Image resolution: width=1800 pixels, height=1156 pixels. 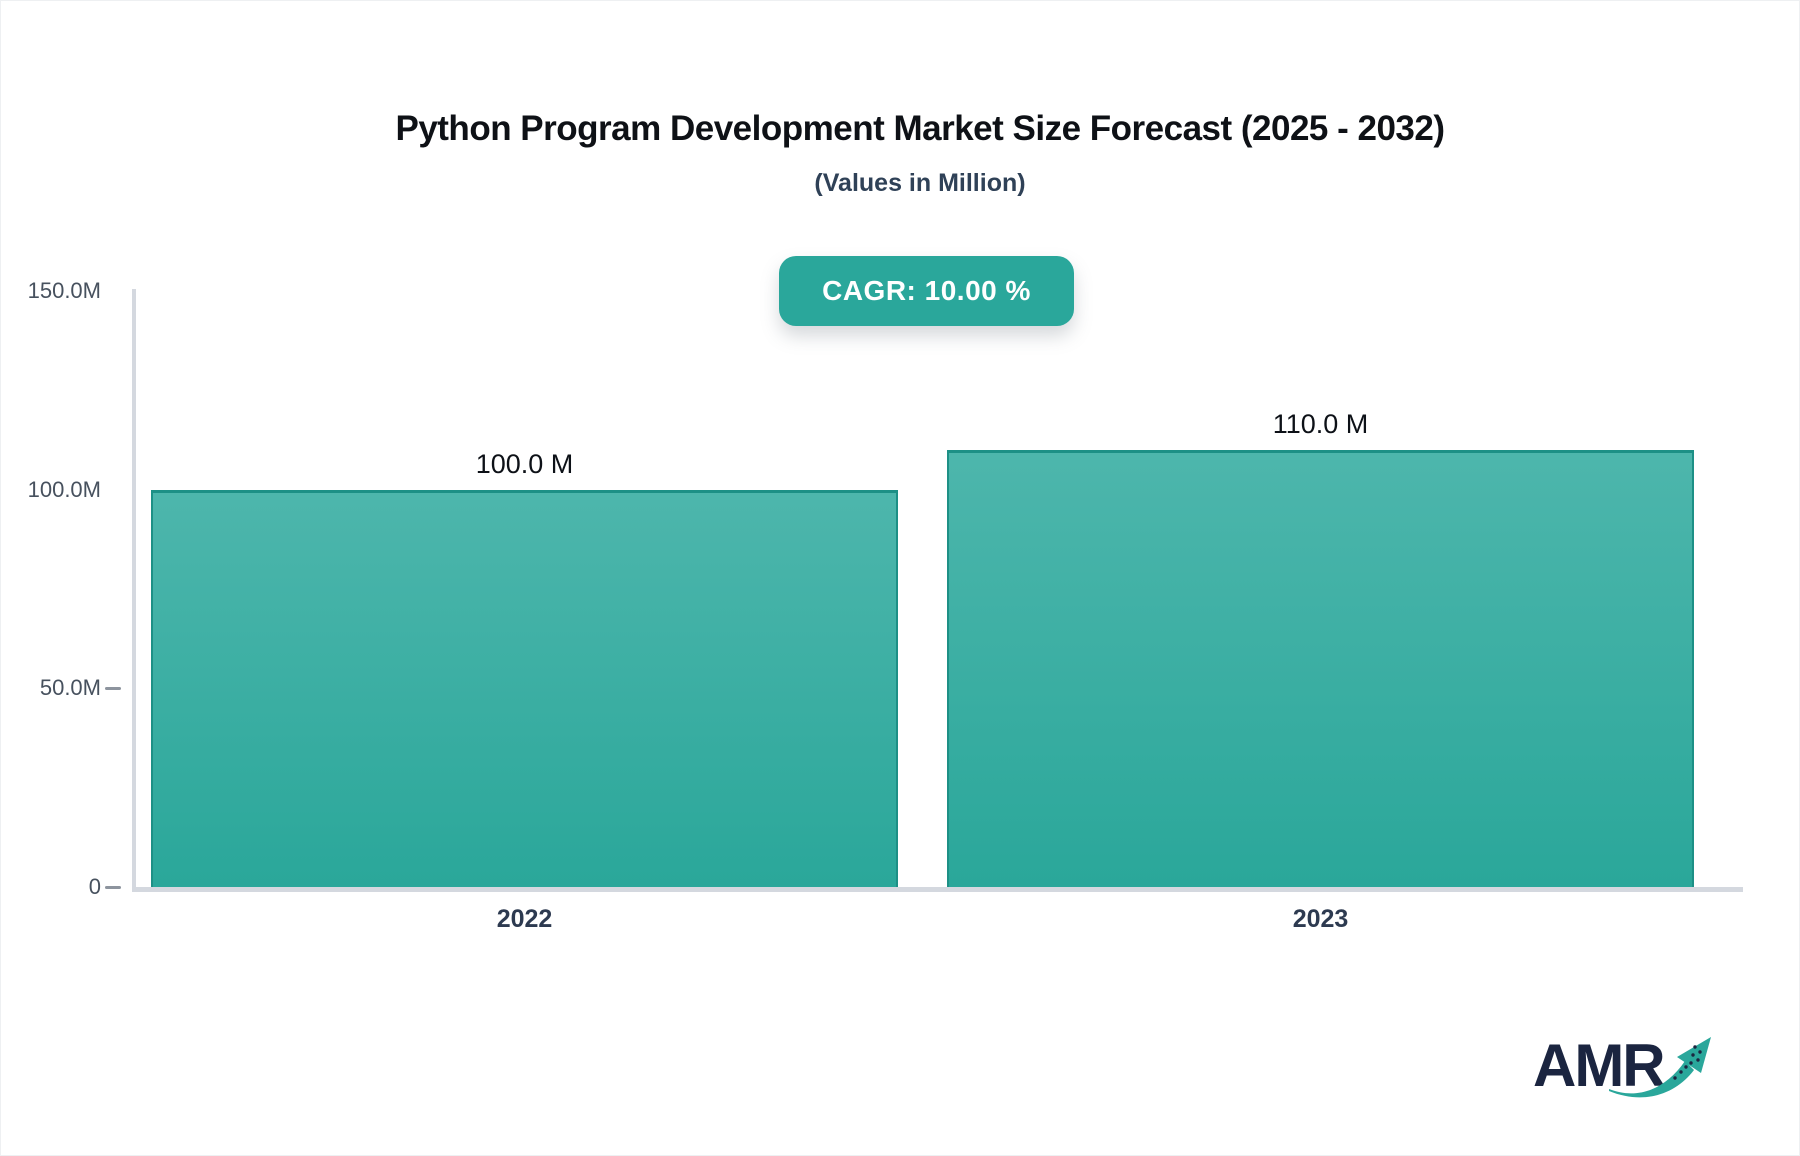 What do you see at coordinates (937, 889) in the screenshot?
I see `x-axis-line` at bounding box center [937, 889].